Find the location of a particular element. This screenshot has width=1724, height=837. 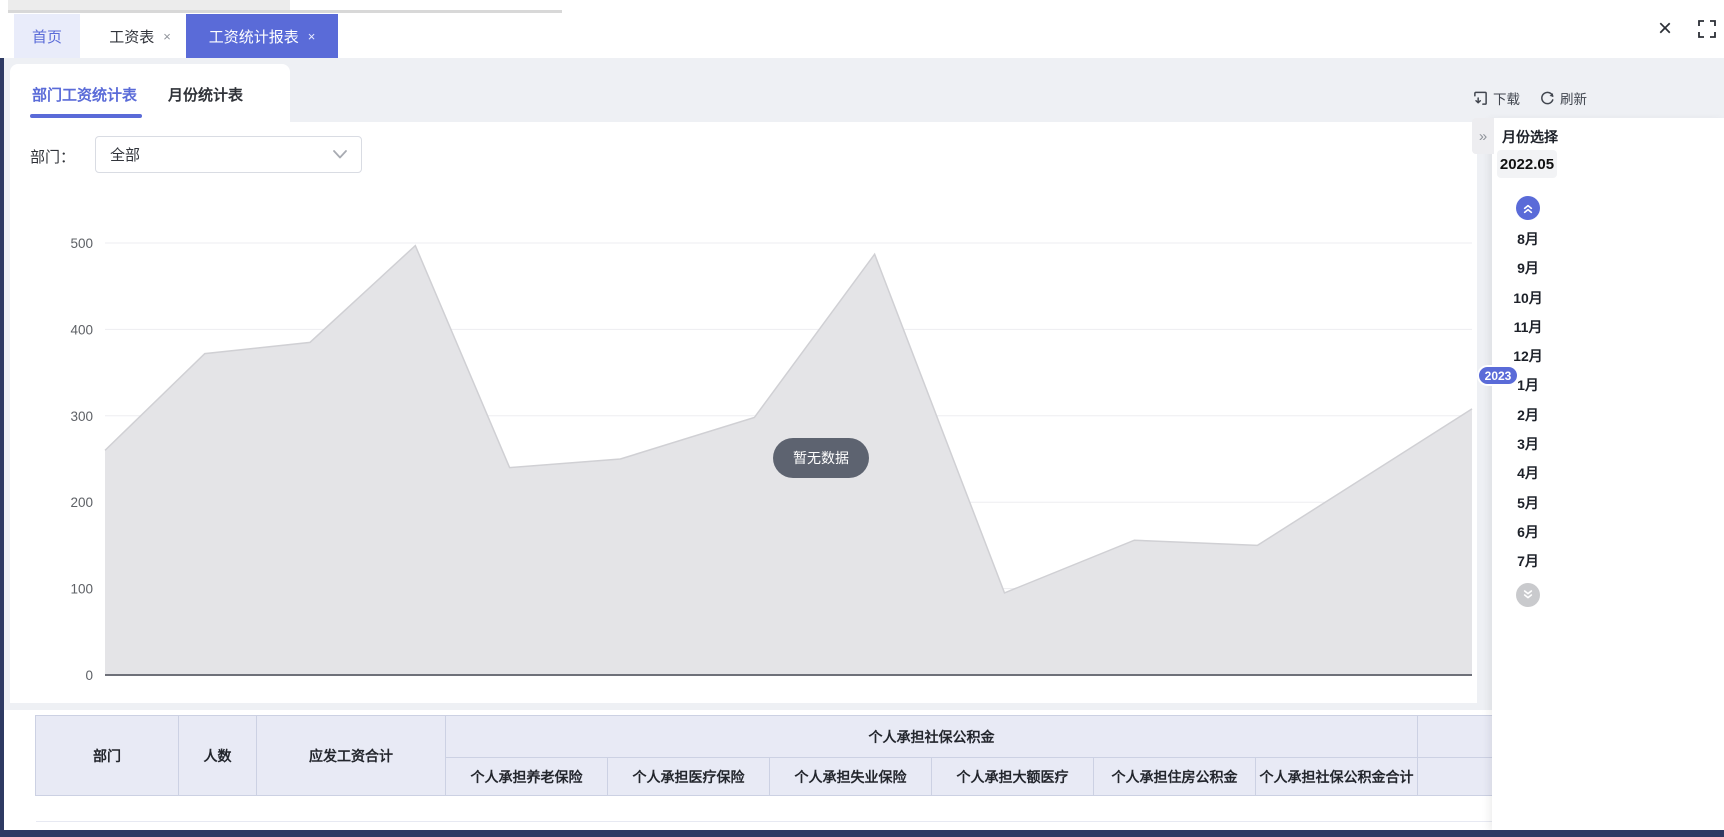

double-chevron-up-icon is located at coordinates (1528, 209).